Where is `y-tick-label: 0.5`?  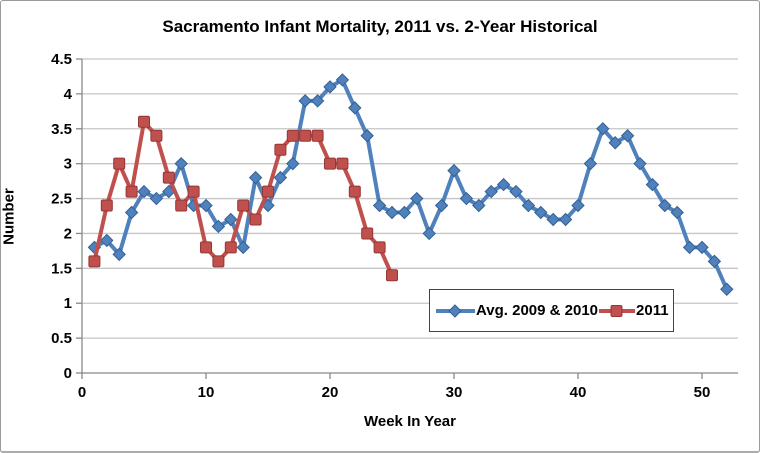
y-tick-label: 0.5 is located at coordinates (61, 338).